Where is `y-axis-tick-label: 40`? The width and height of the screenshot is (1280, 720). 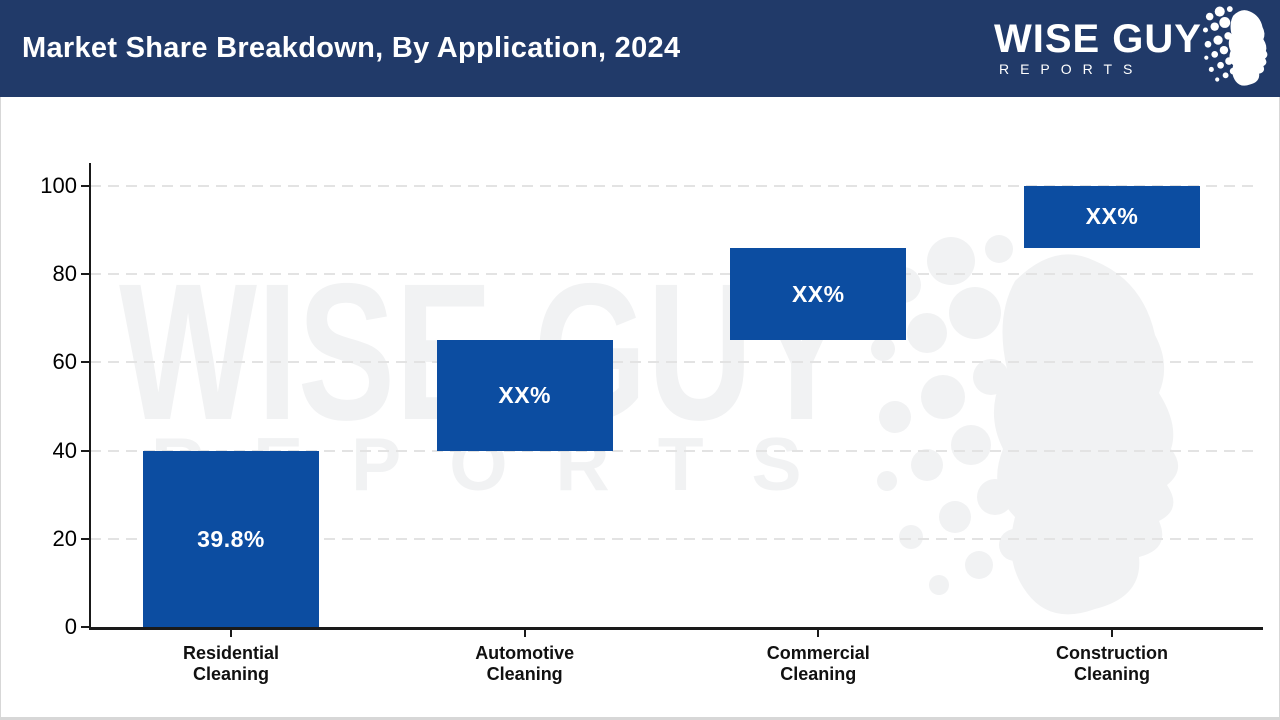 y-axis-tick-label: 40 is located at coordinates (64, 450).